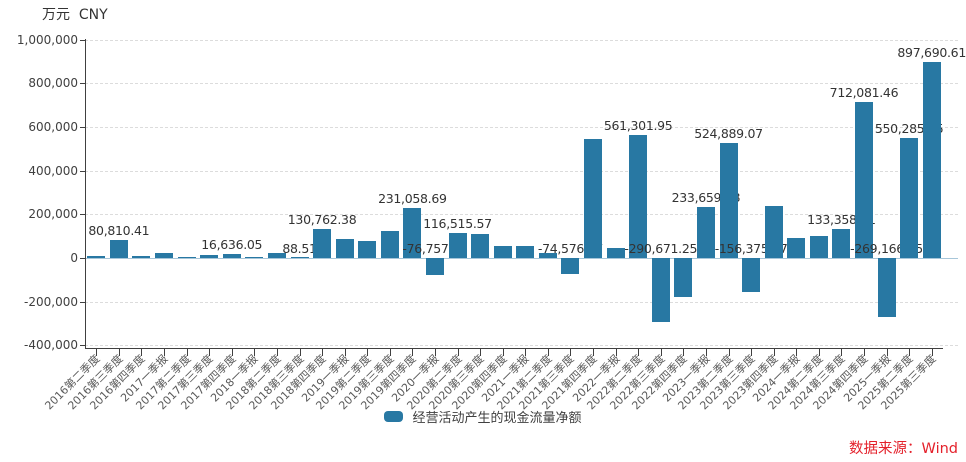 The height and width of the screenshot is (462, 966). I want to click on bar-2017第四季度, so click(231, 256).